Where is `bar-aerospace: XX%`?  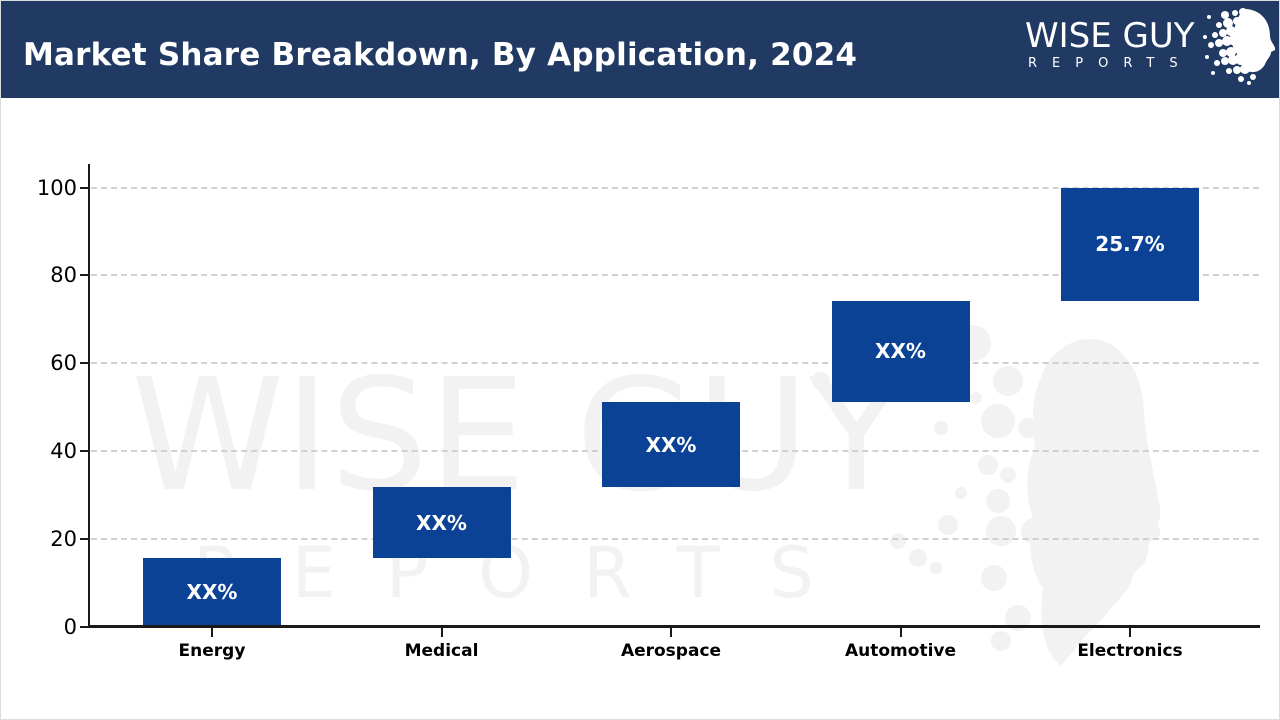
bar-aerospace: XX% is located at coordinates (671, 445).